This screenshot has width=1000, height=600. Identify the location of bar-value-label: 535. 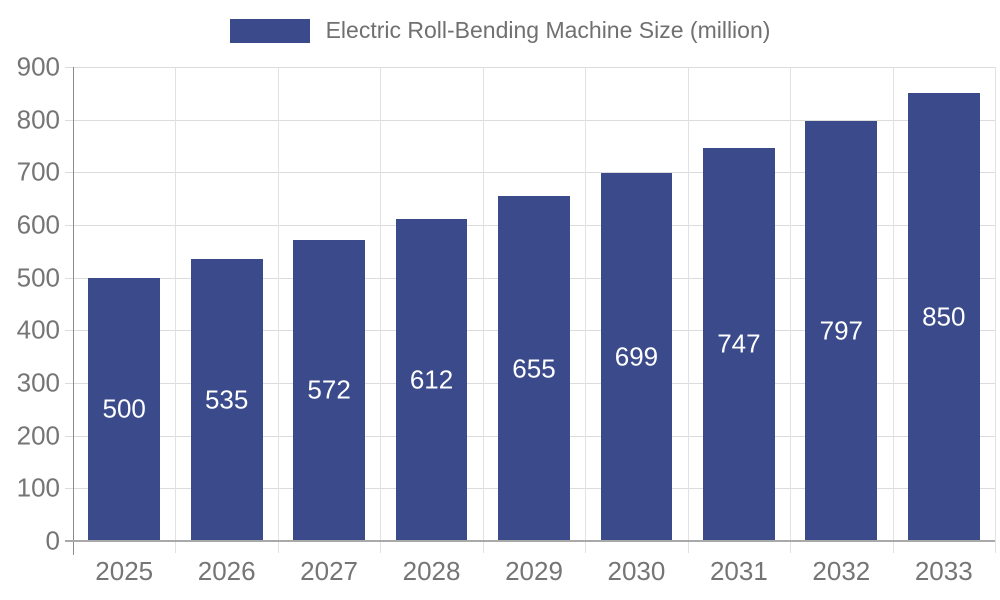
(226, 399).